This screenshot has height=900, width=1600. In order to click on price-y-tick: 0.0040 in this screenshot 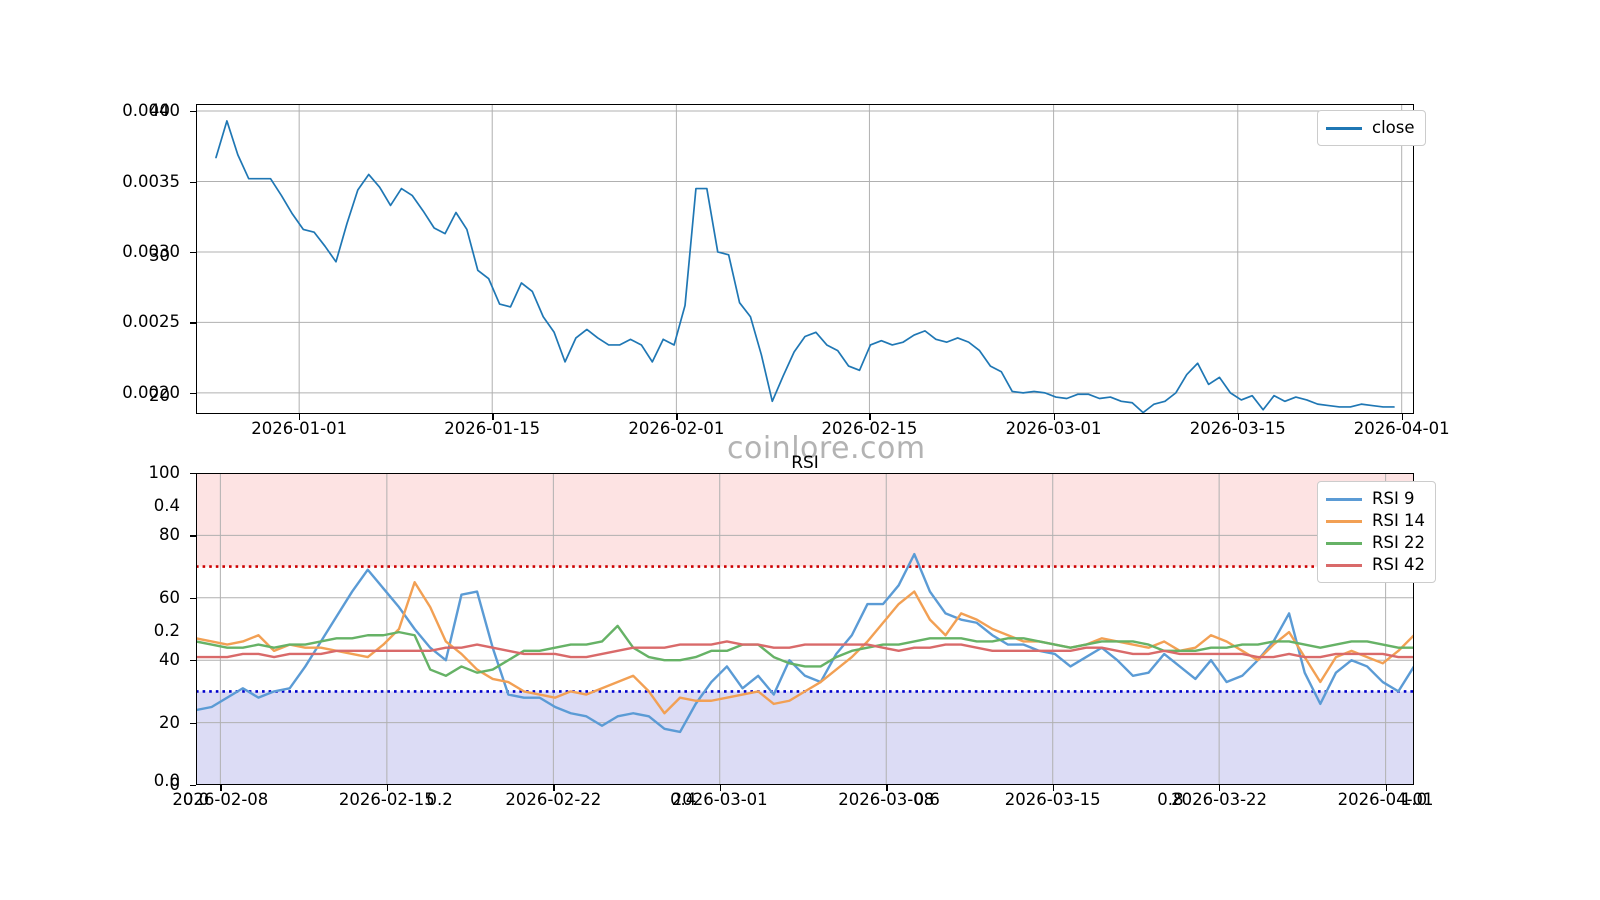, I will do `click(151, 111)`.